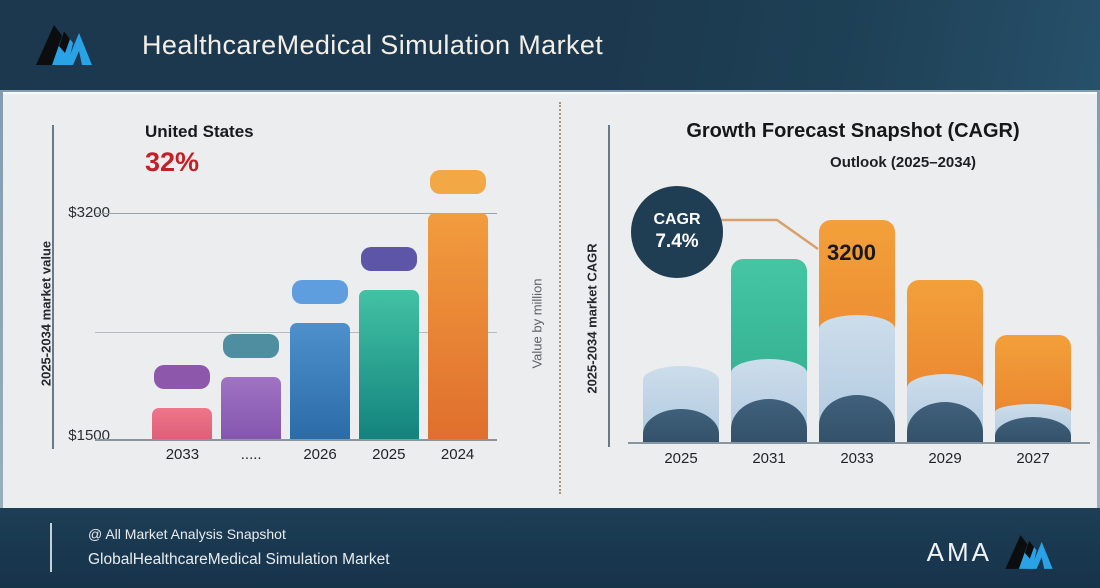 Image resolution: width=1100 pixels, height=588 pixels. I want to click on footer-divider-rule, so click(51, 547).